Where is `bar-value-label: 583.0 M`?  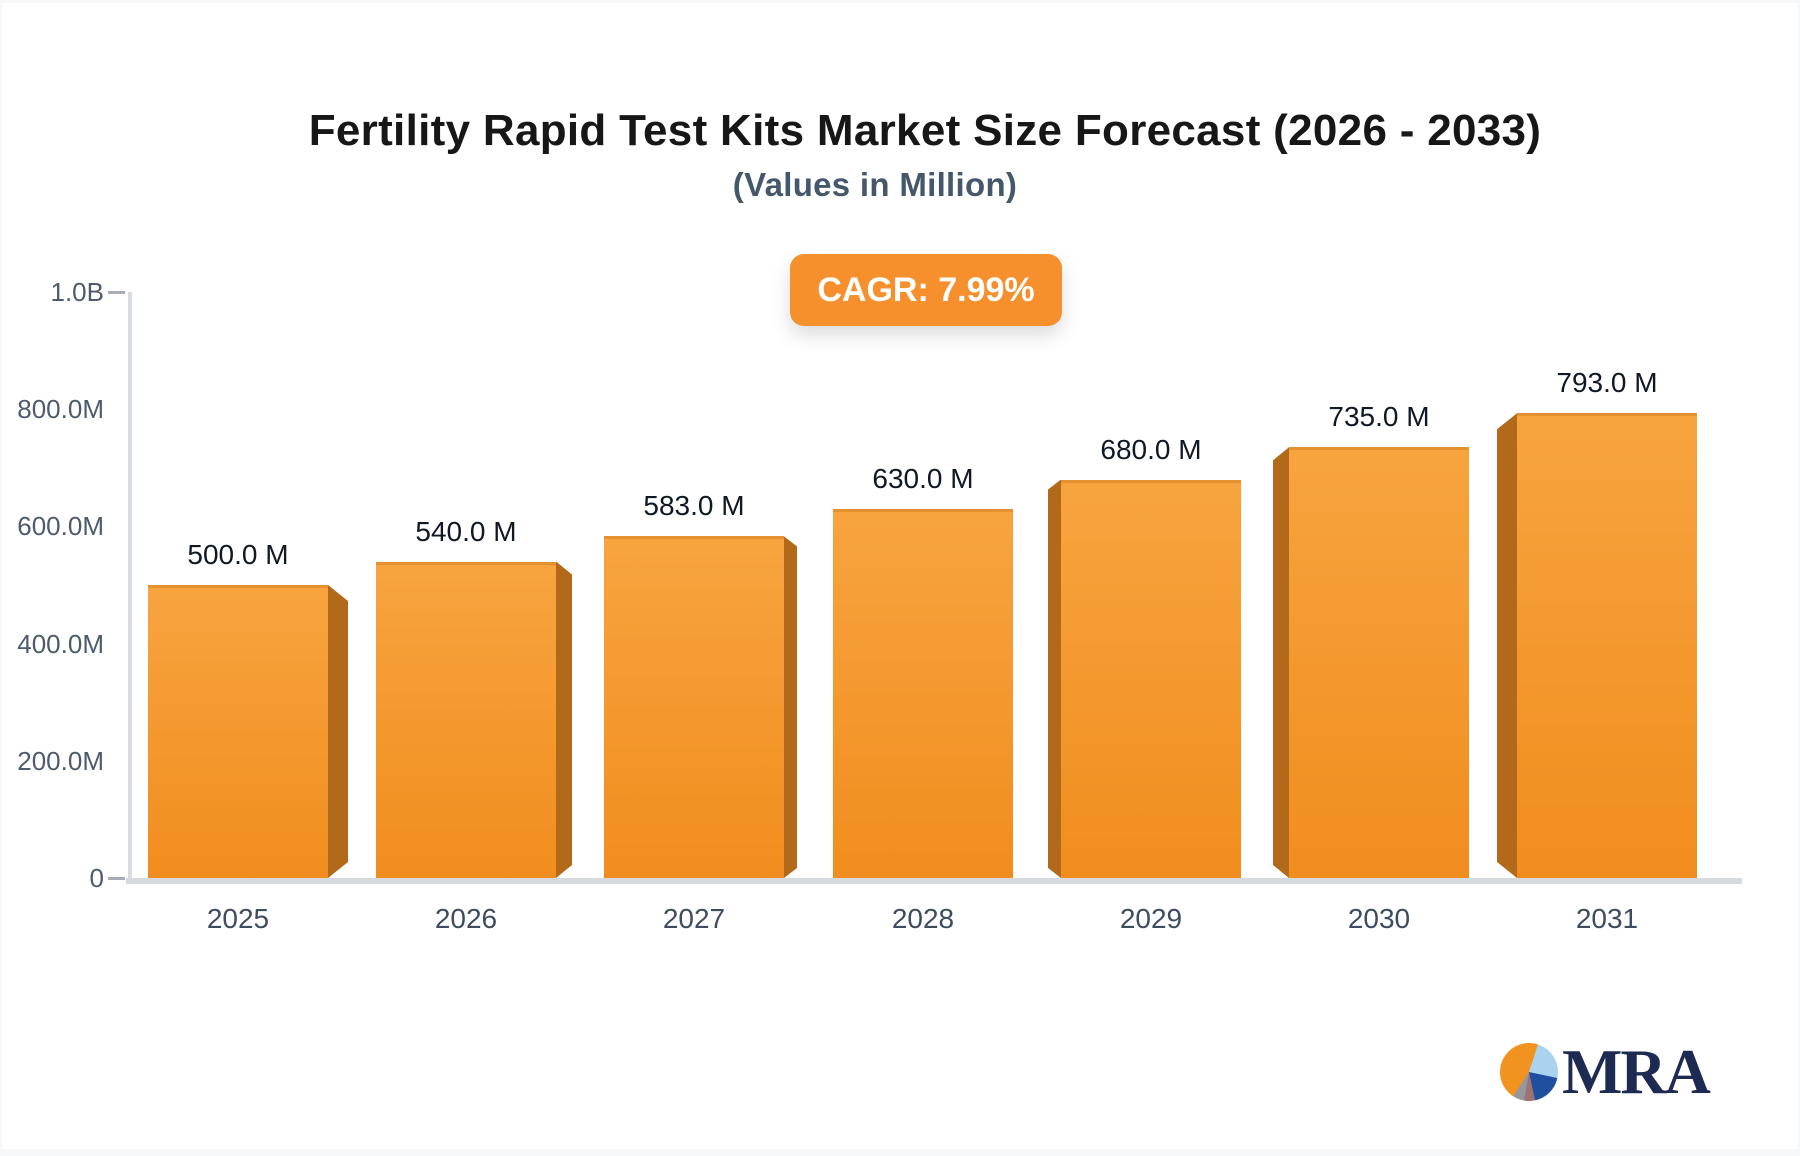 bar-value-label: 583.0 M is located at coordinates (694, 506).